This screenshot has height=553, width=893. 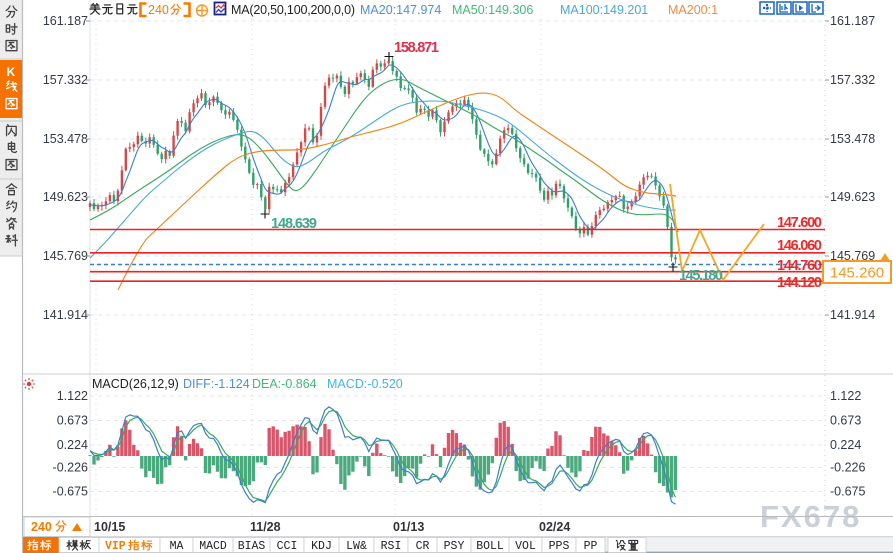 I want to click on svg-text: 147.600, so click(x=799, y=223).